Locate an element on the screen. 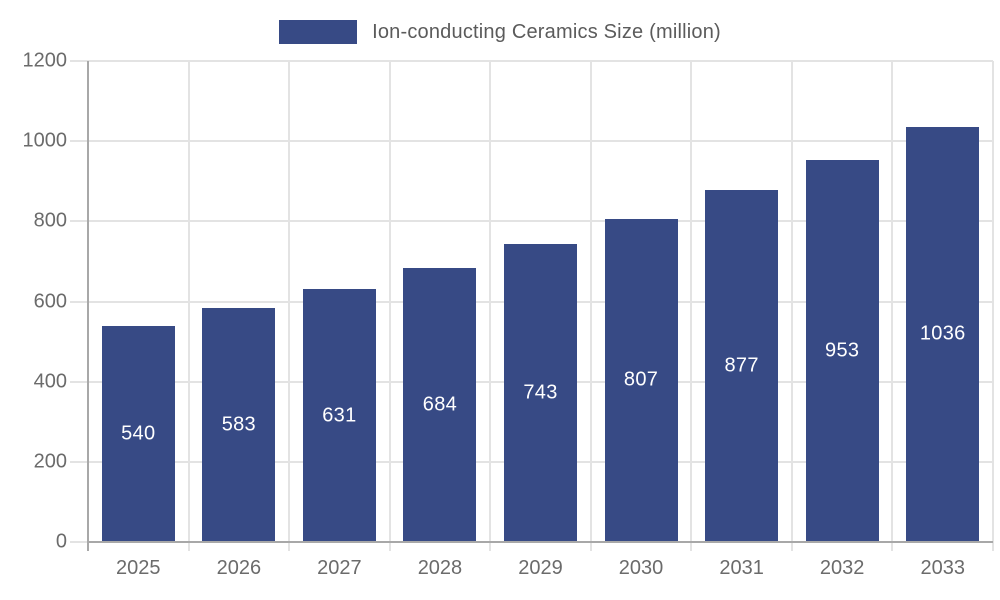 The height and width of the screenshot is (600, 1000). y-tick-label: 200 is located at coordinates (50, 461).